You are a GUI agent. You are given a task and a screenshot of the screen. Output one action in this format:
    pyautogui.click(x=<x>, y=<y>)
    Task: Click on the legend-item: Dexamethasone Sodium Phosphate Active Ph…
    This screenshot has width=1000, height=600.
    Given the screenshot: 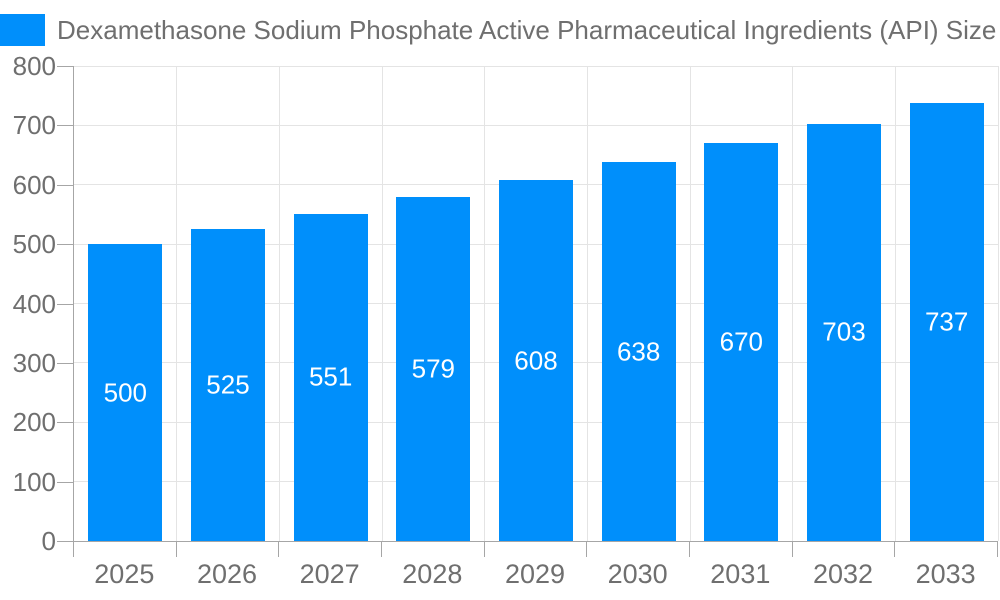 What is the action you would take?
    pyautogui.click(x=500, y=30)
    